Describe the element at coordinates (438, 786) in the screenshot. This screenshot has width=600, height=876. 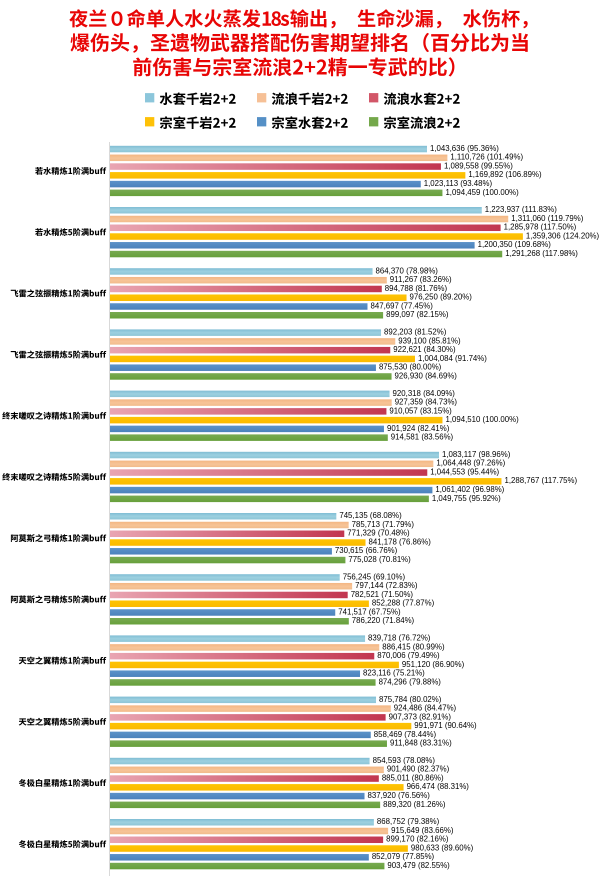
I see `svg-text: 966,474 (88.31%)` at that location.